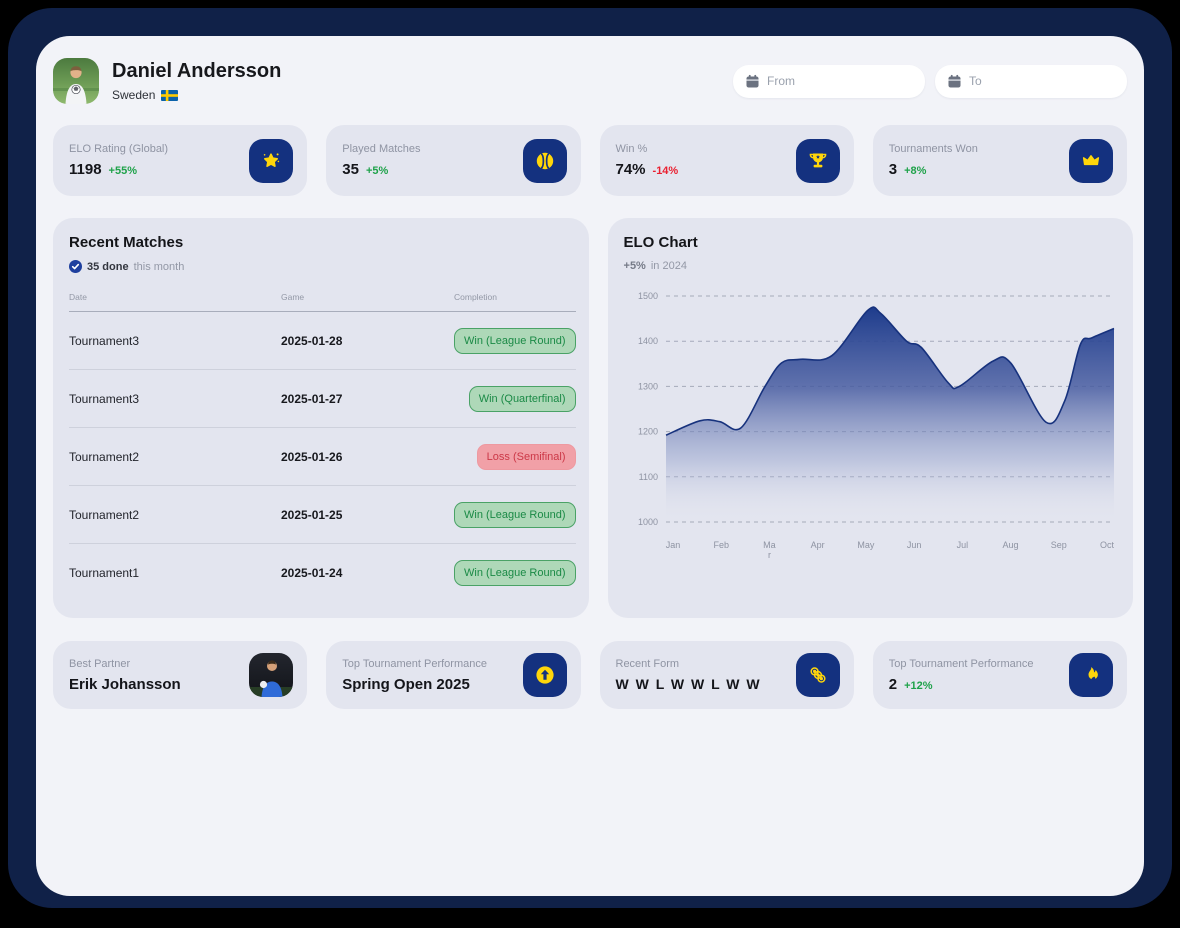 The width and height of the screenshot is (1180, 928). Describe the element at coordinates (726, 160) in the screenshot. I see `stat-card-win-percent: Win % 74% -14%` at that location.